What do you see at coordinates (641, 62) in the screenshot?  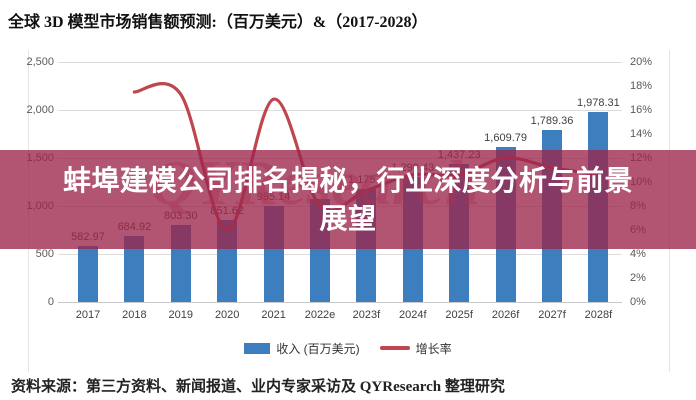 I see `right-axis-tick: 20%` at bounding box center [641, 62].